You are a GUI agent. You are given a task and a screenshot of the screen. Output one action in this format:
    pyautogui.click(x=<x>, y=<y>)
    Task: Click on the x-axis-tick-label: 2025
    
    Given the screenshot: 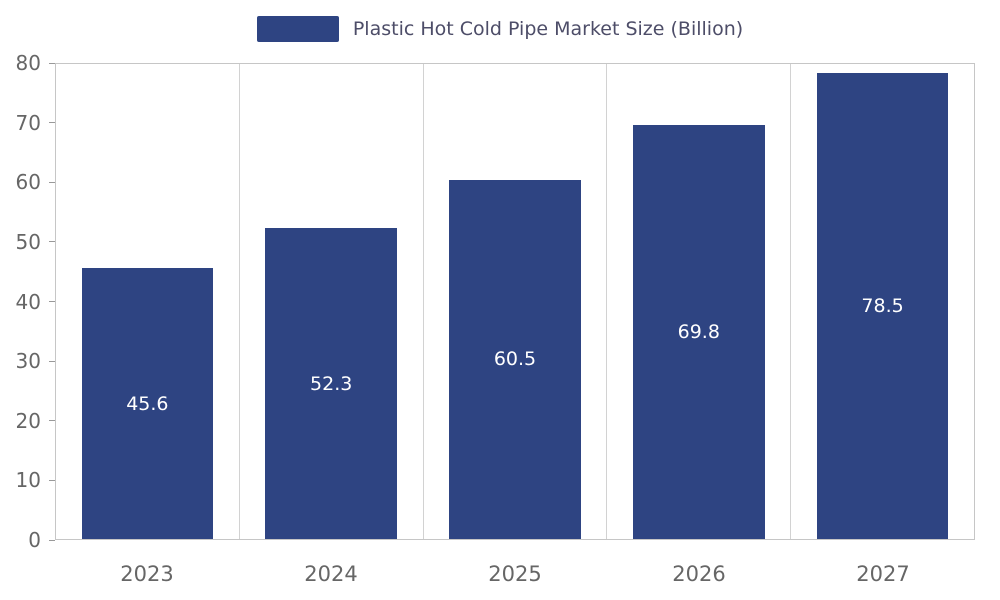 What is the action you would take?
    pyautogui.click(x=515, y=574)
    